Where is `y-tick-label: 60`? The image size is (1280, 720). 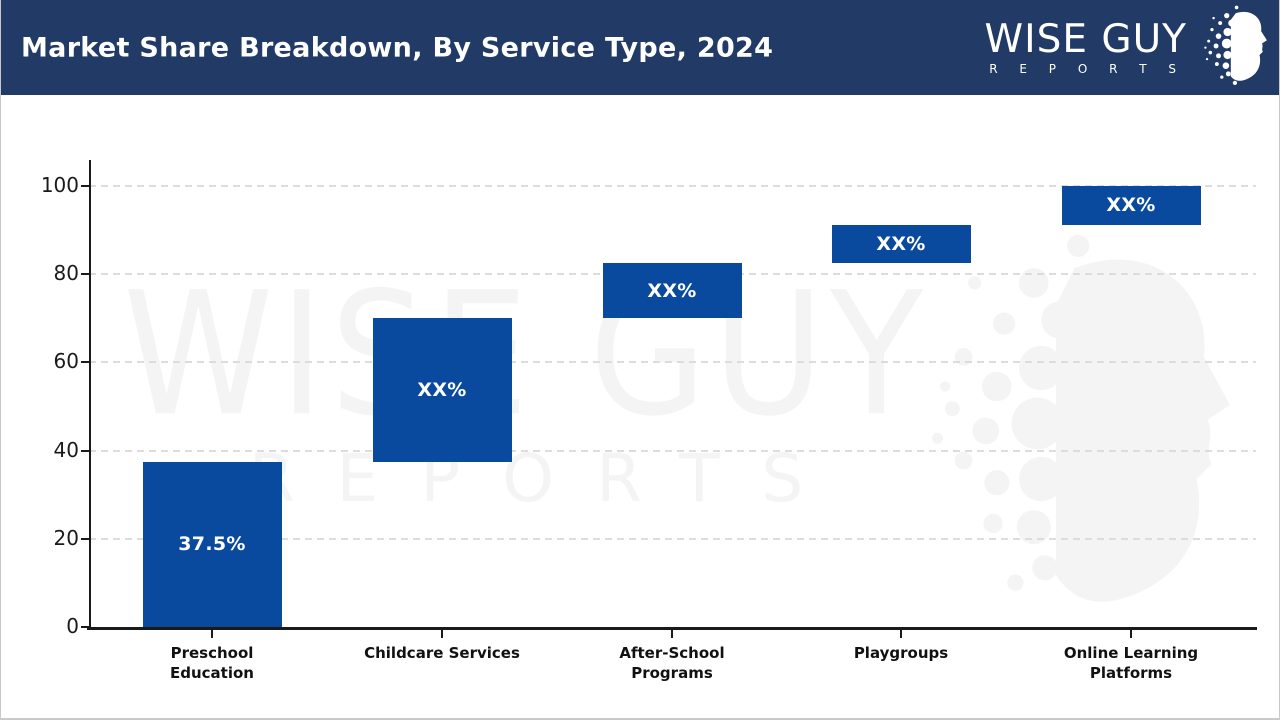 y-tick-label: 60 is located at coordinates (66, 361).